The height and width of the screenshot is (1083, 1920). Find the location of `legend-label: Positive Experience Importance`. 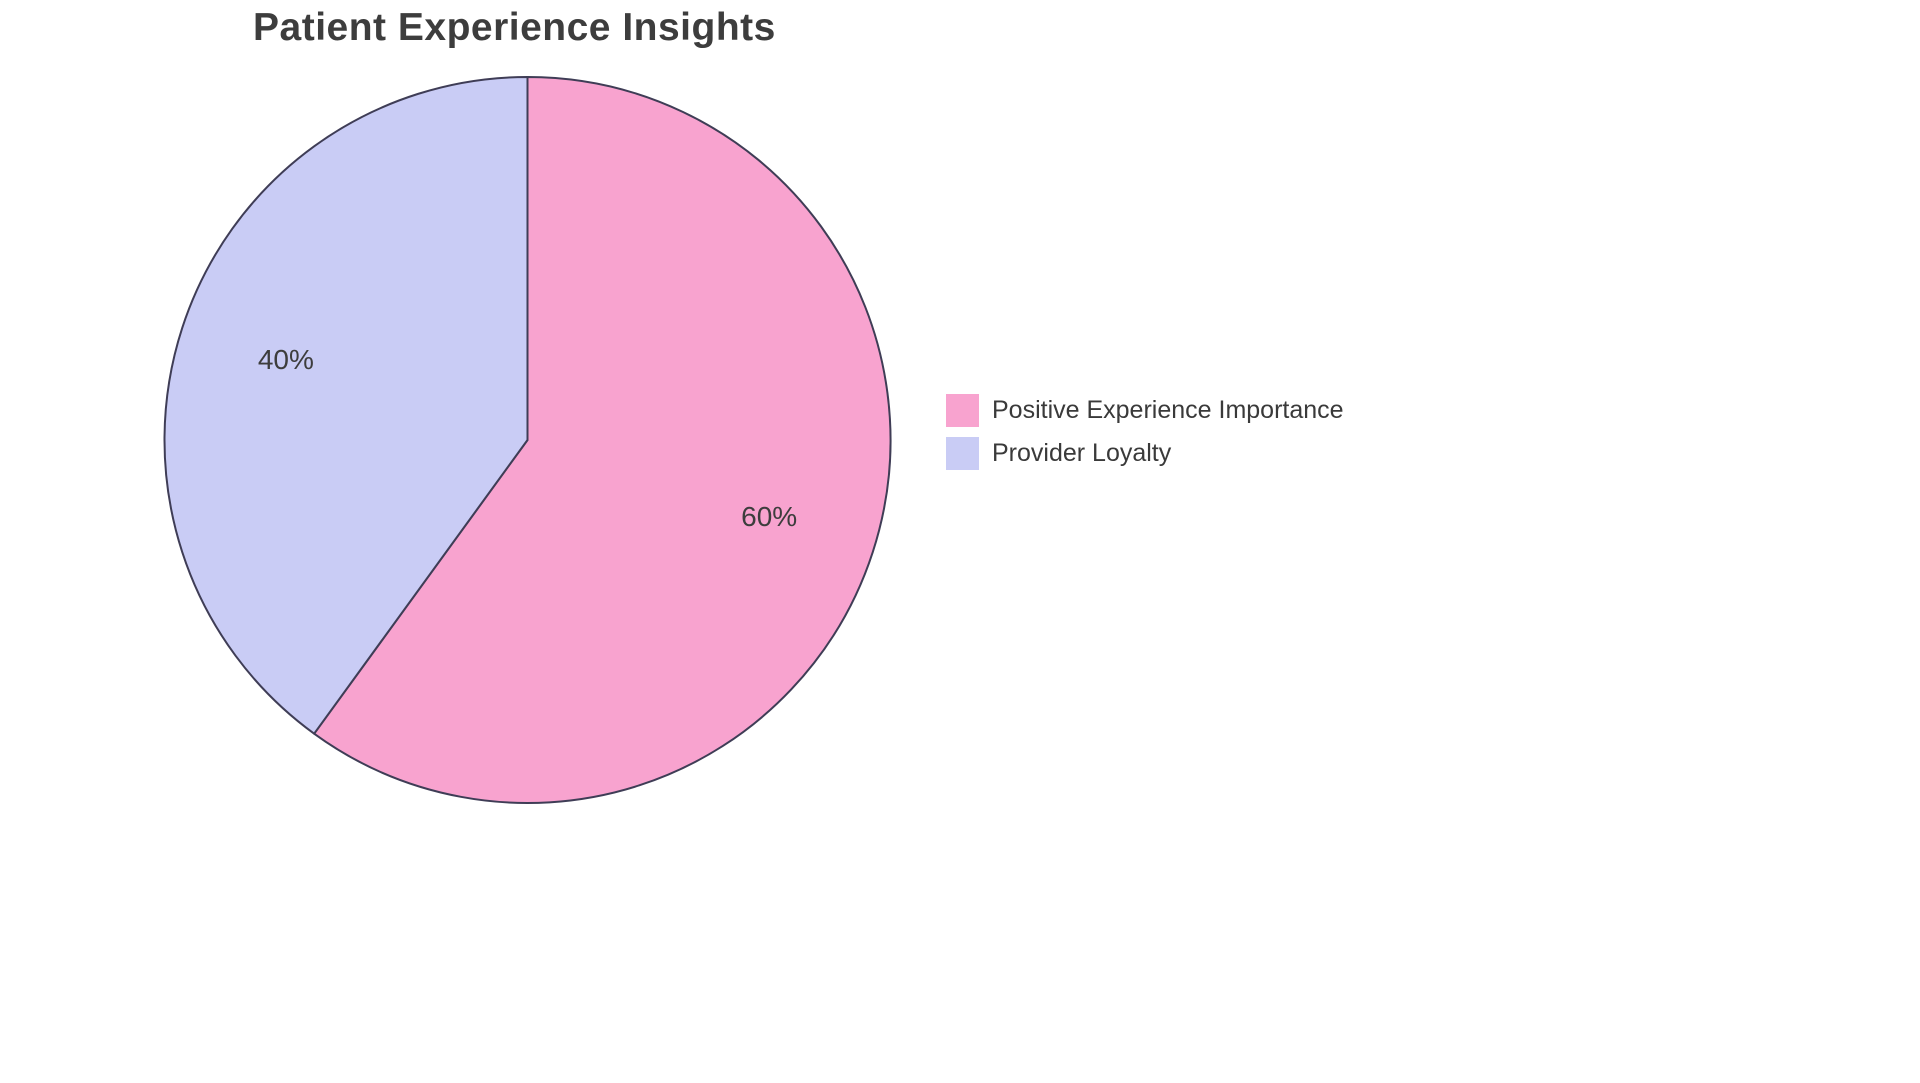

legend-label: Positive Experience Importance is located at coordinates (1168, 410).